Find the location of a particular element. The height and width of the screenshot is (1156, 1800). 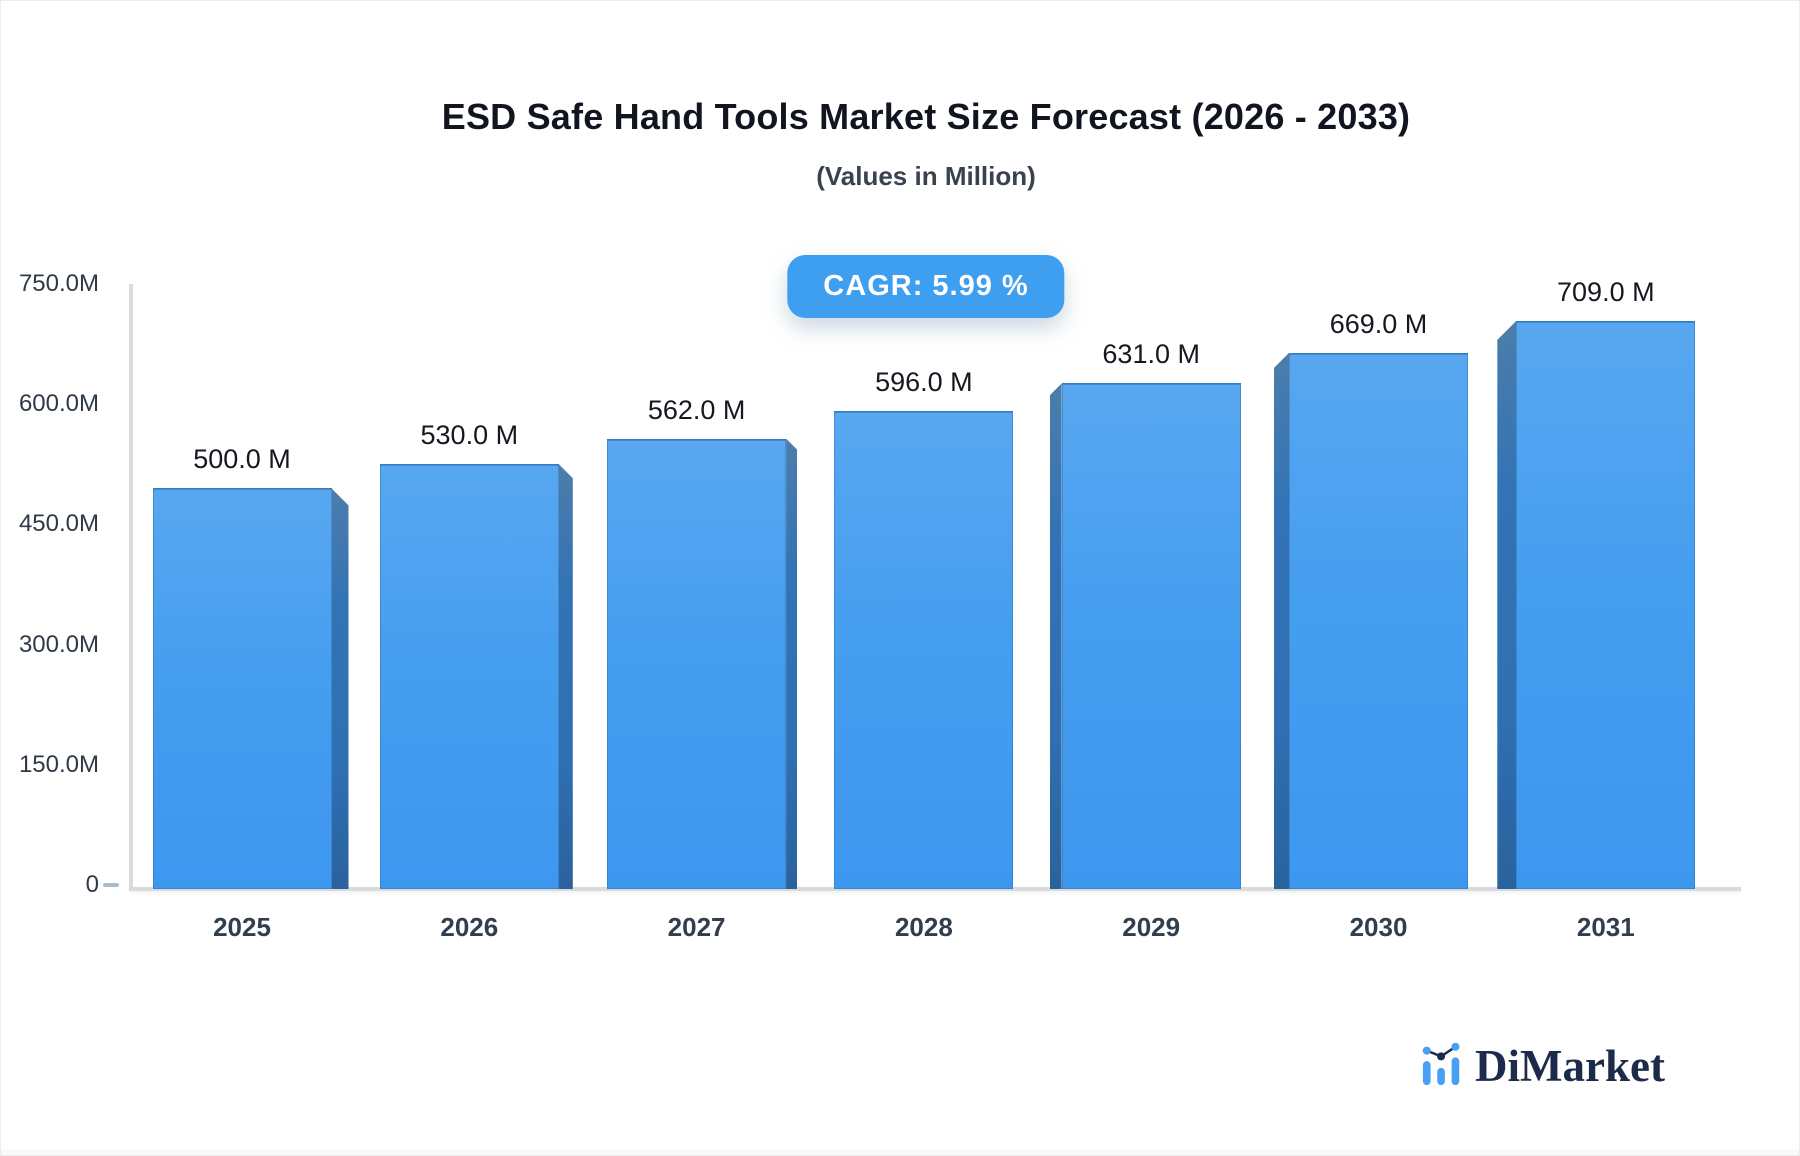

bar-value-label: 562.0 M is located at coordinates (696, 409).